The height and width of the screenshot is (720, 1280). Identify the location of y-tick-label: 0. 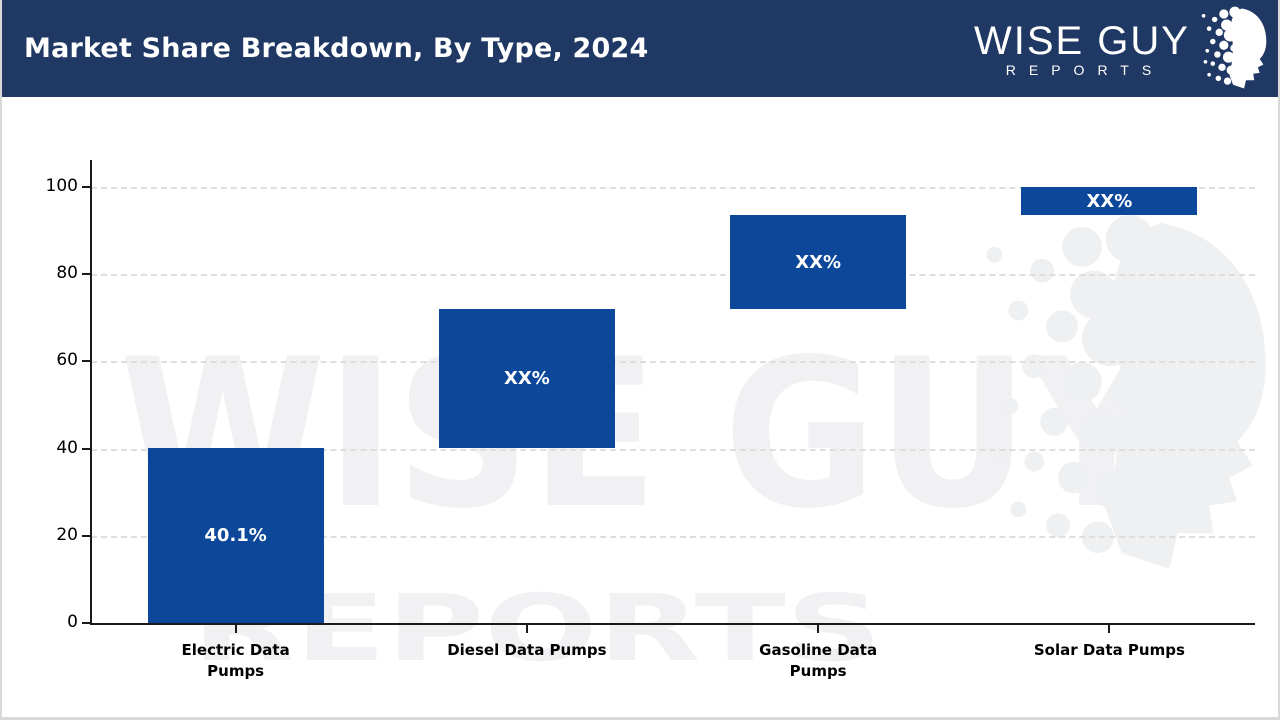
(72, 622).